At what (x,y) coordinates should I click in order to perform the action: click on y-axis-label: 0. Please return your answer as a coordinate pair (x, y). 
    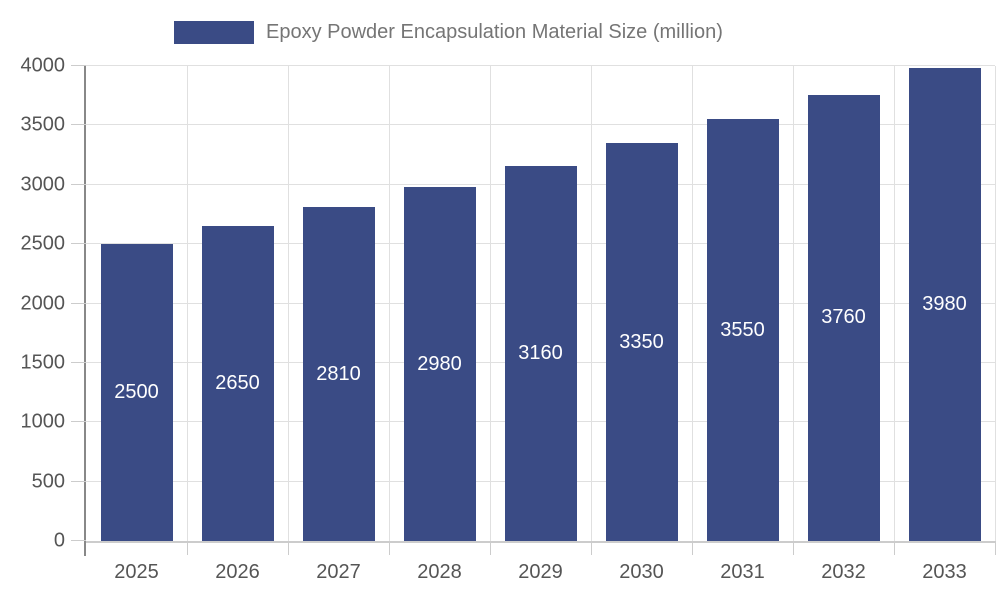
    Looking at the image, I should click on (59, 540).